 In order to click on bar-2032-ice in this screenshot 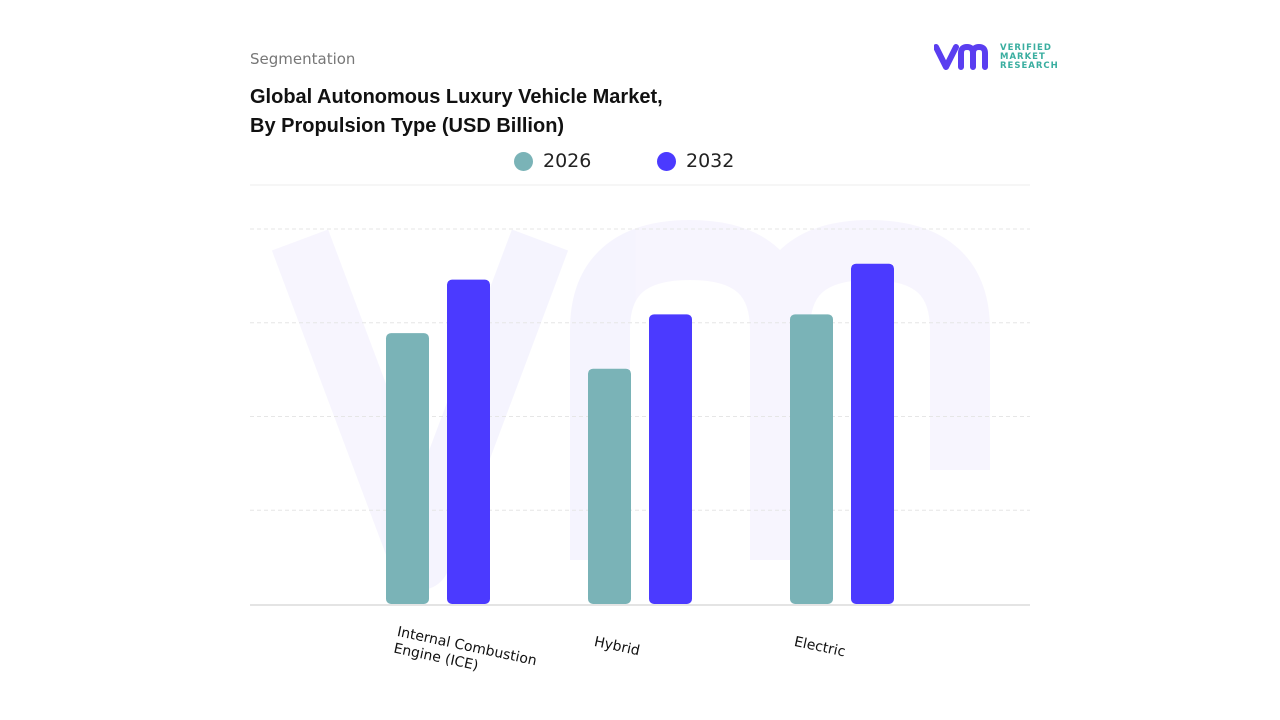, I will do `click(468, 441)`.